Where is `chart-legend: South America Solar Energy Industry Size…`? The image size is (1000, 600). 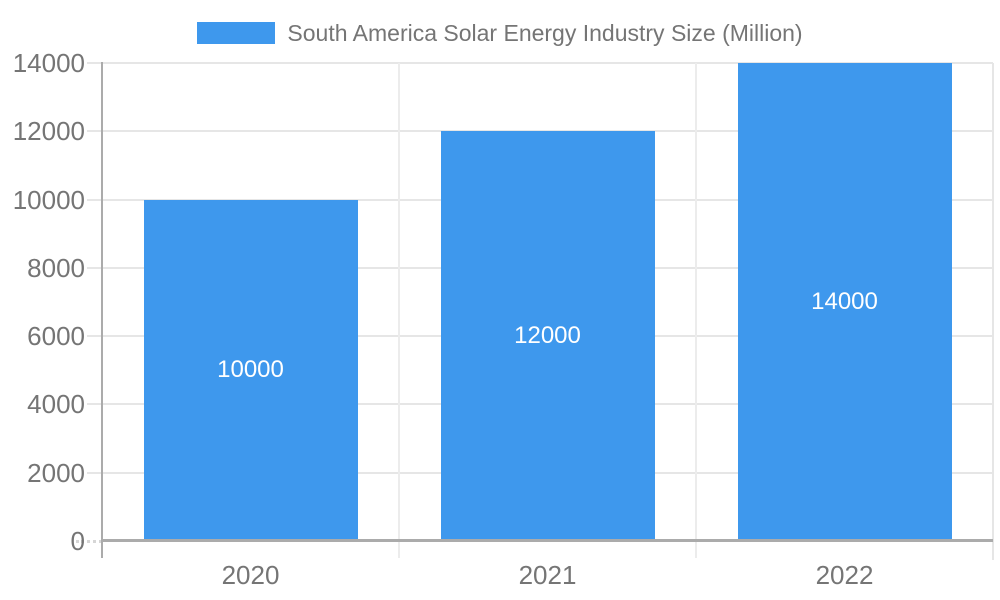 chart-legend: South America Solar Energy Industry Size… is located at coordinates (500, 33).